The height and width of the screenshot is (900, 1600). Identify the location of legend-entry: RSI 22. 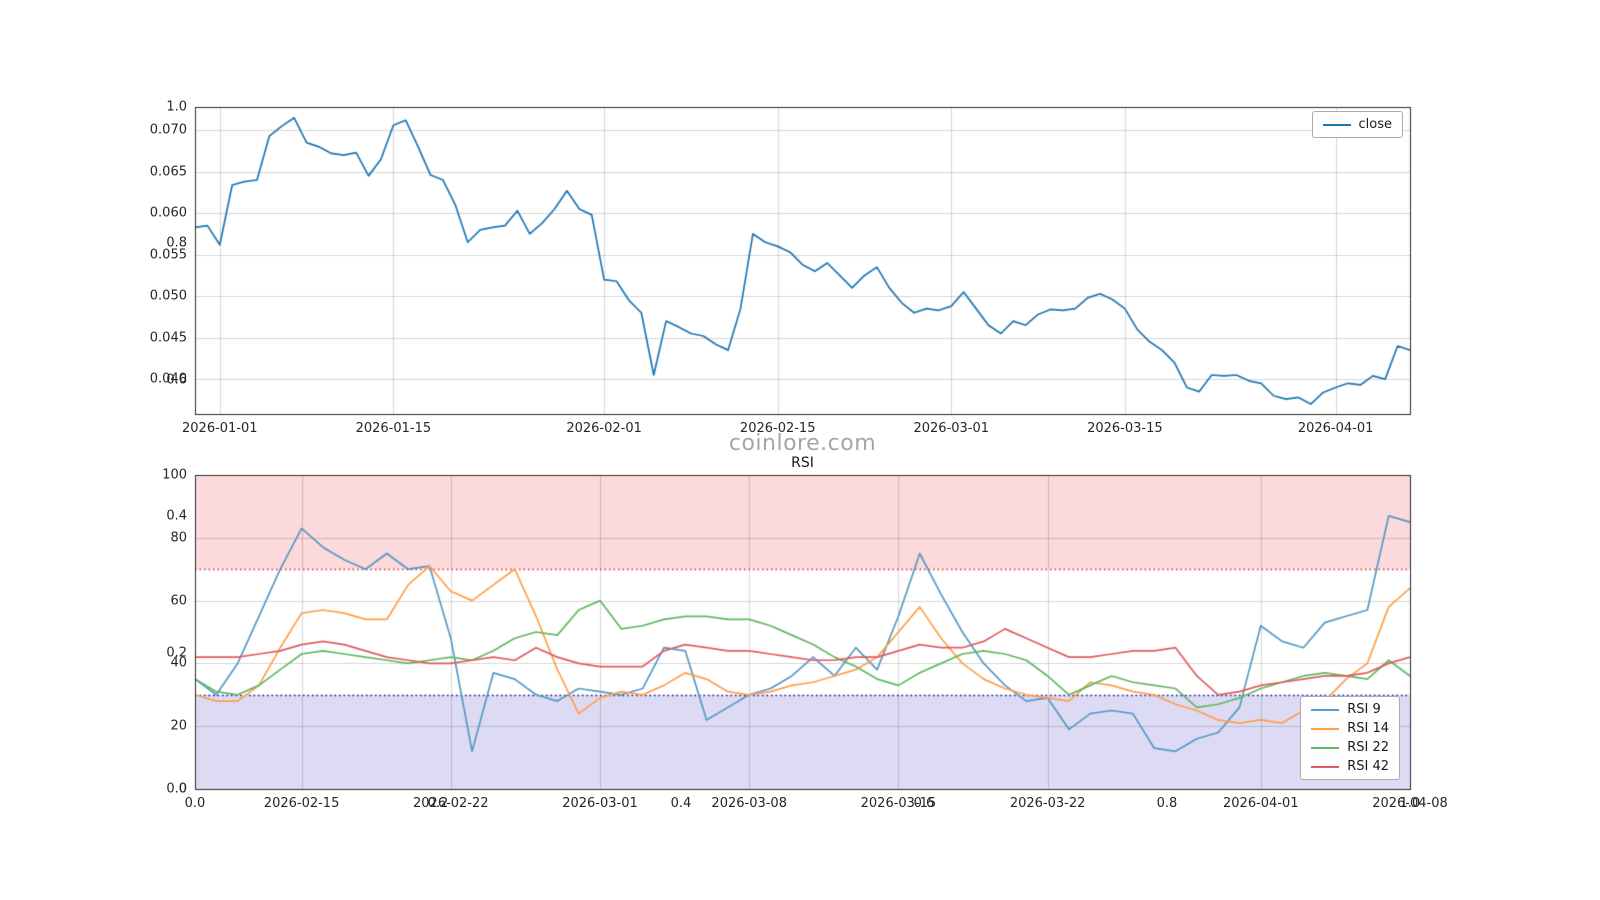
(1350, 747).